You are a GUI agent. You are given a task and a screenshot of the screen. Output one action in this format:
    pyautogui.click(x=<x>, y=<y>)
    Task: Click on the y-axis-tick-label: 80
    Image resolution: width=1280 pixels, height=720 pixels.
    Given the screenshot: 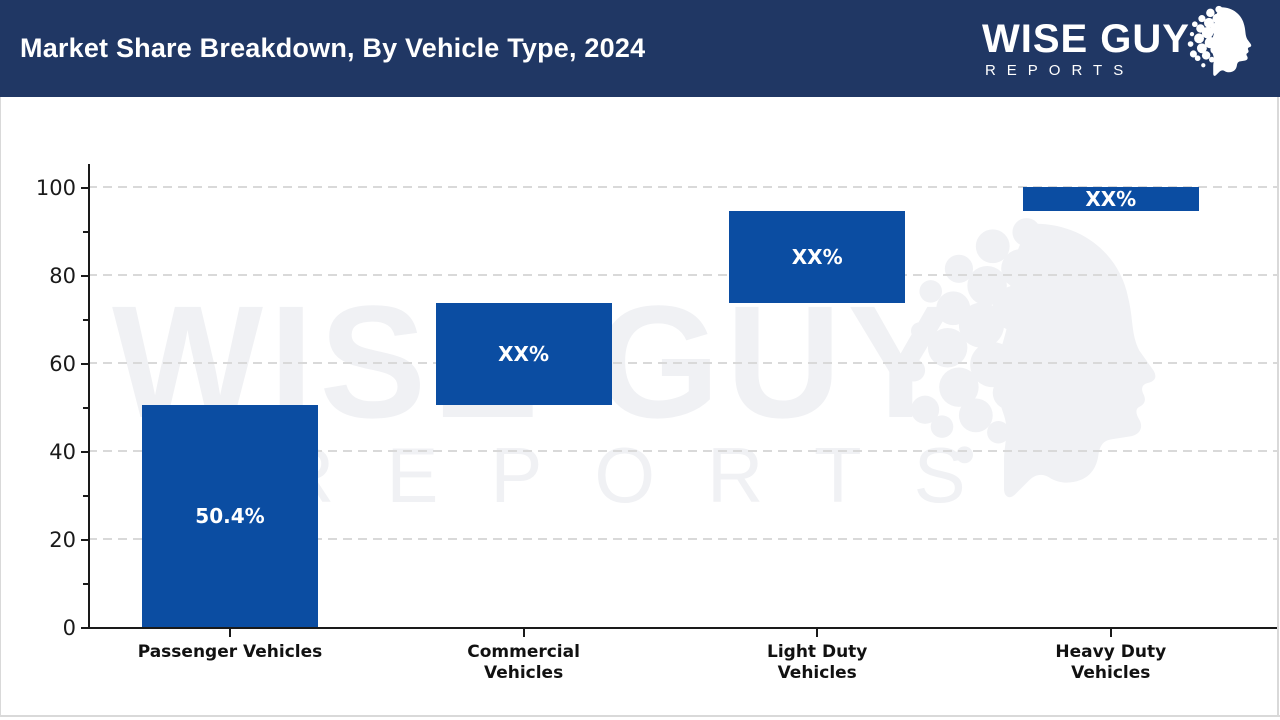 What is the action you would take?
    pyautogui.click(x=62, y=276)
    